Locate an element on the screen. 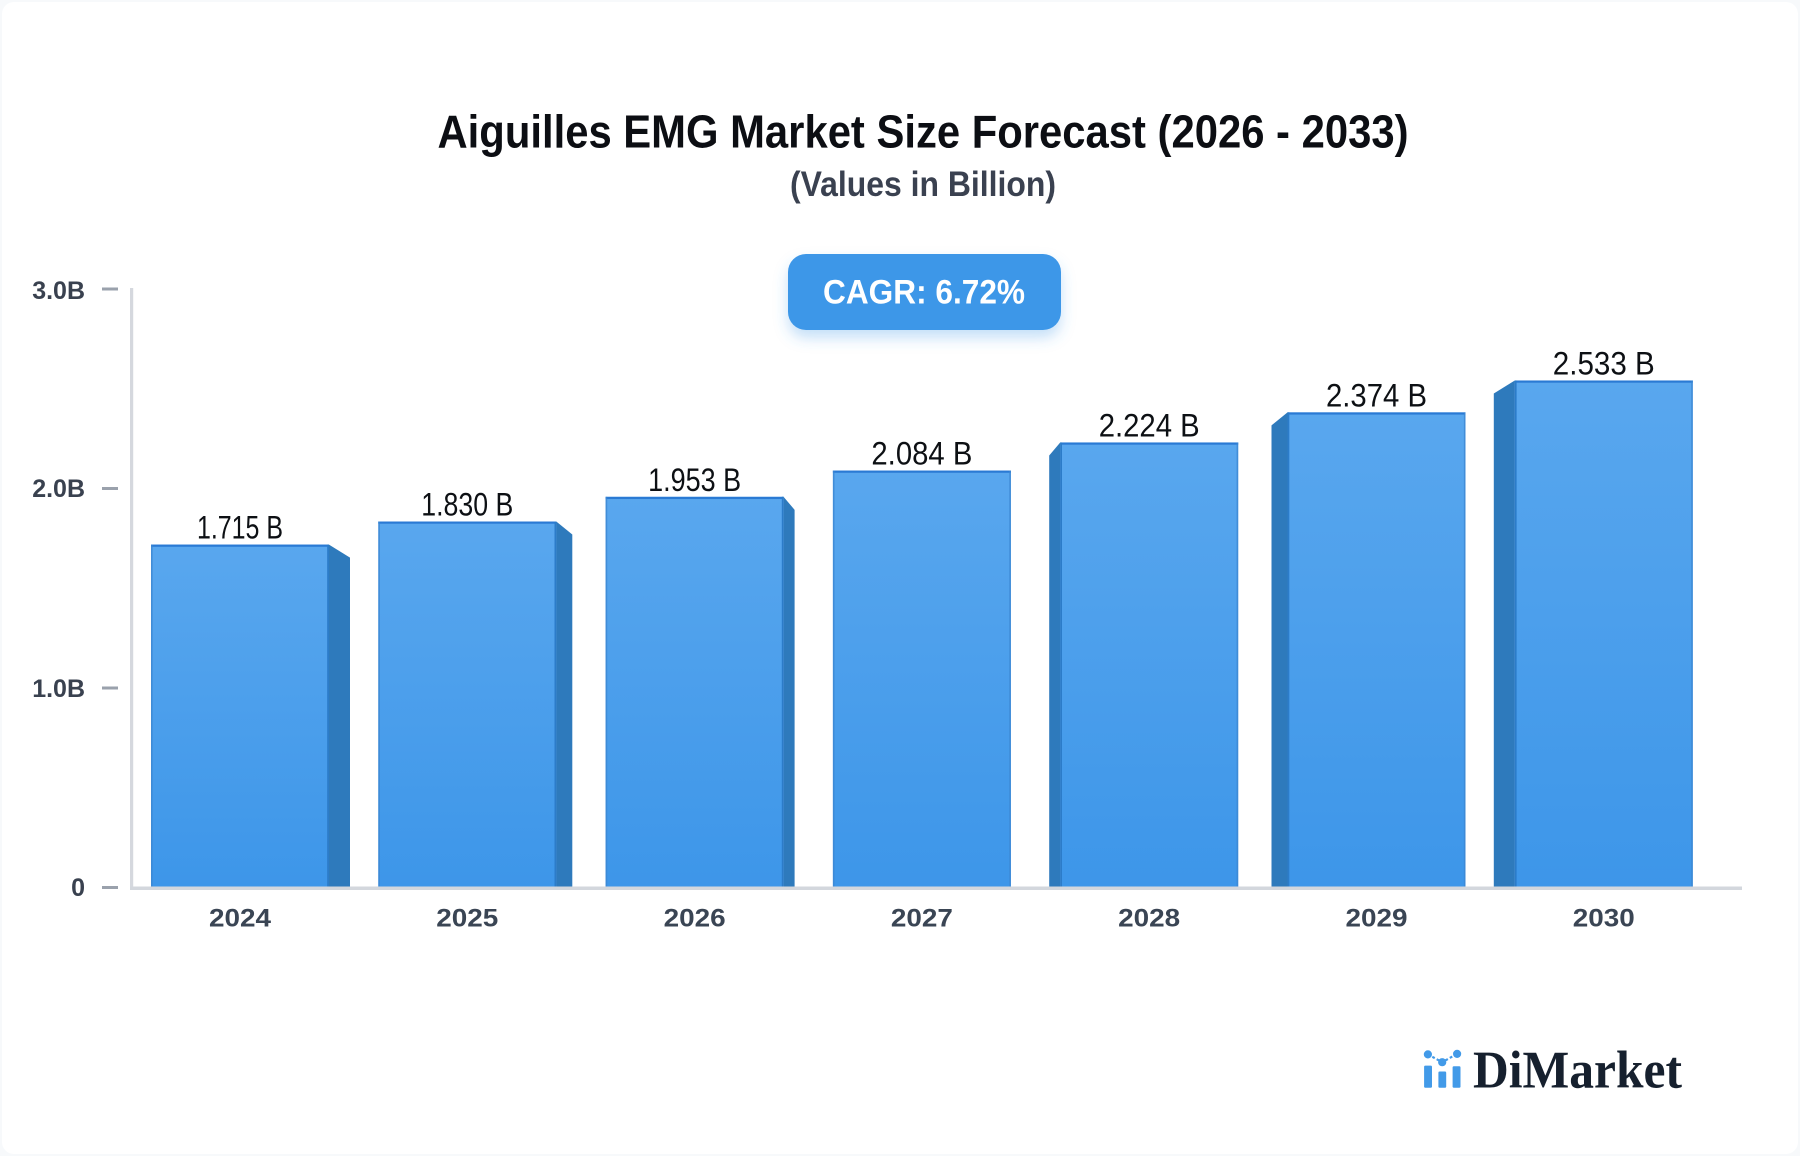 Image resolution: width=1800 pixels, height=1156 pixels. svg-text: 2.084 B is located at coordinates (921, 454).